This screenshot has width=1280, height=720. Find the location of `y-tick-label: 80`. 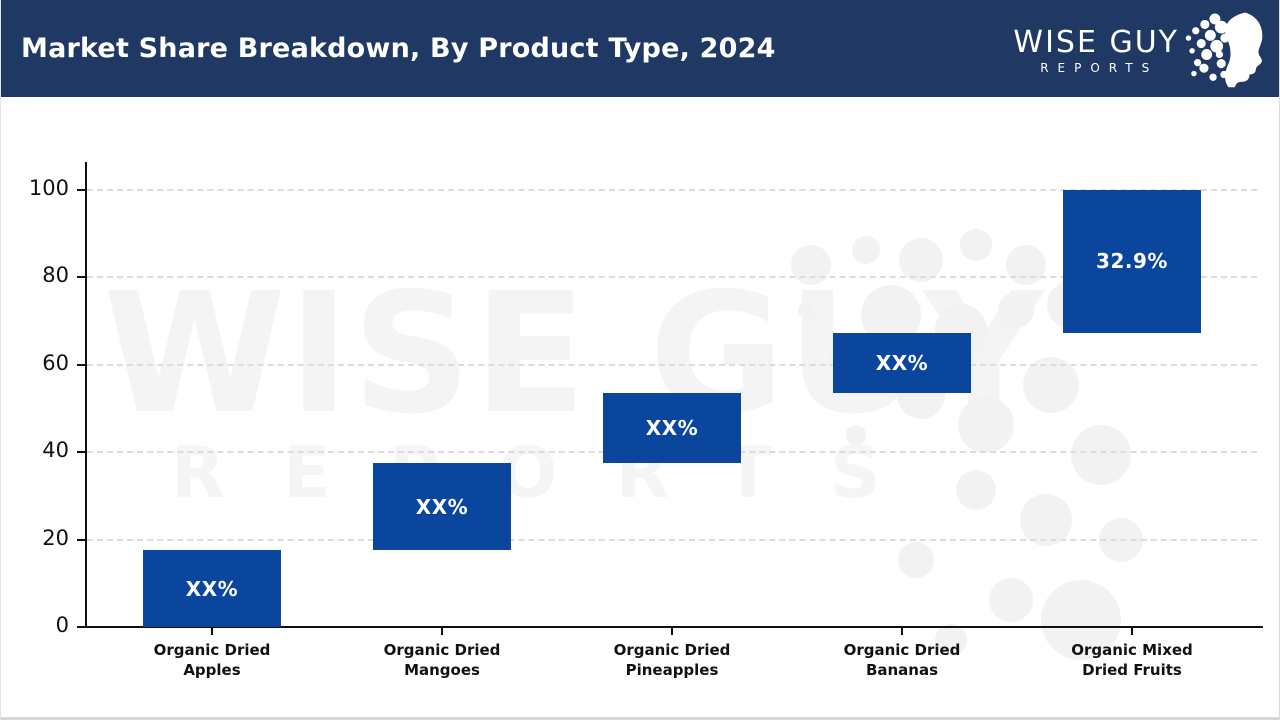

y-tick-label: 80 is located at coordinates (55, 275).